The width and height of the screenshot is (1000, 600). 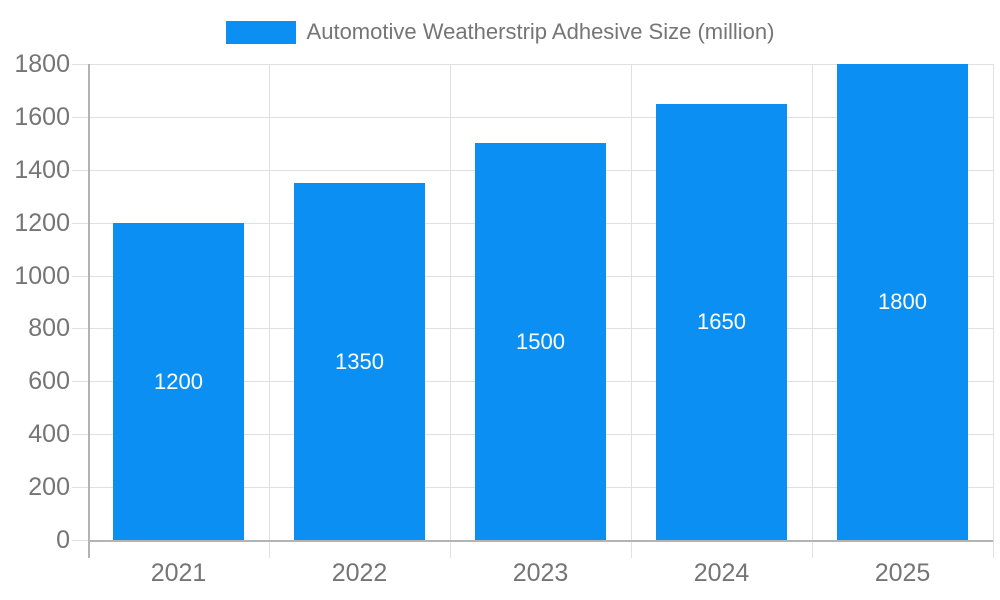 What do you see at coordinates (359, 573) in the screenshot?
I see `x-tick-label-2022: 2022` at bounding box center [359, 573].